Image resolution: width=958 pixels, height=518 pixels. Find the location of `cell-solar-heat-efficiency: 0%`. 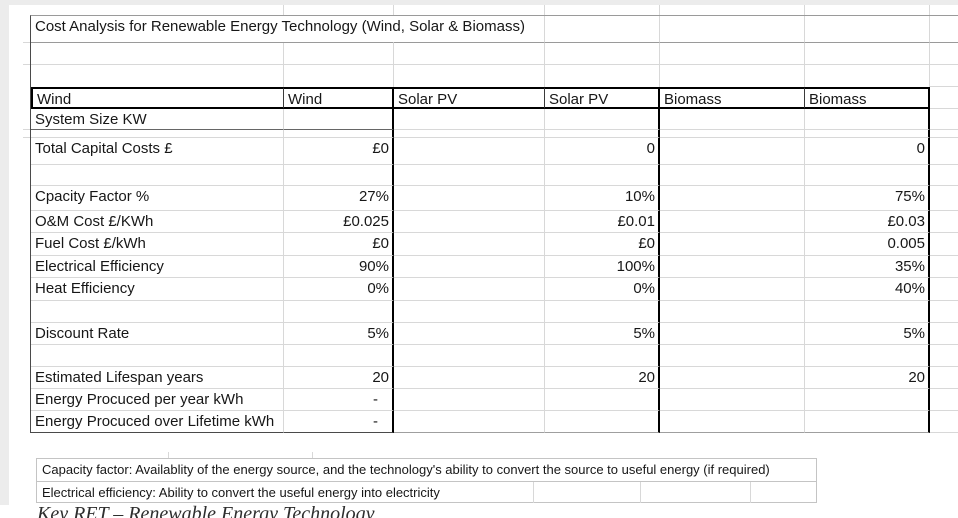

cell-solar-heat-efficiency: 0% is located at coordinates (602, 289).